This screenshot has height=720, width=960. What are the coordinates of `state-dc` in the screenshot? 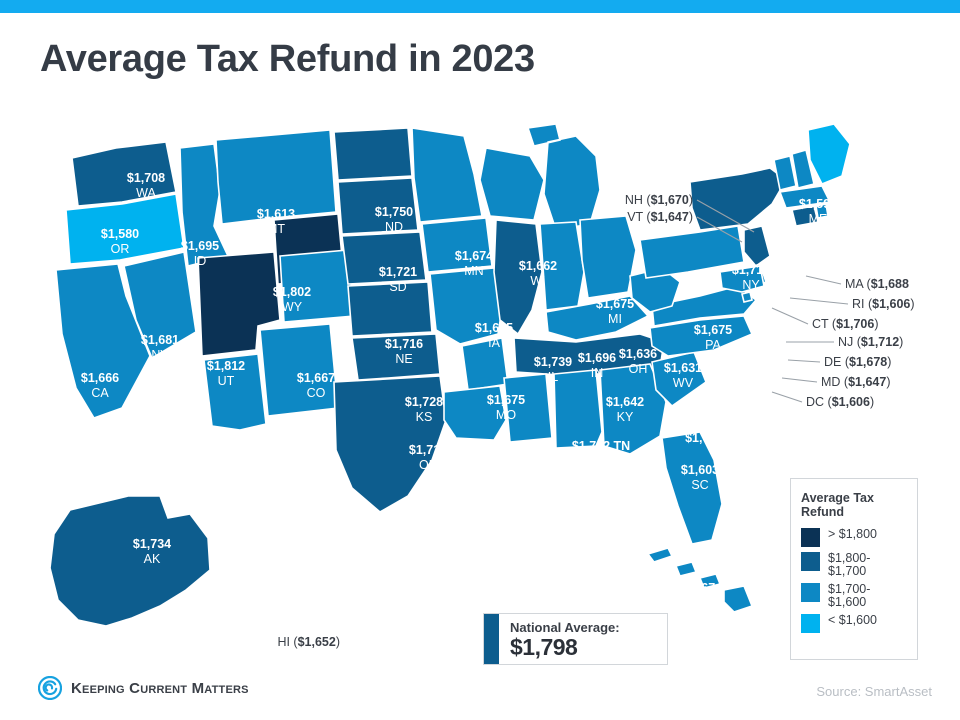 It's located at (747, 297).